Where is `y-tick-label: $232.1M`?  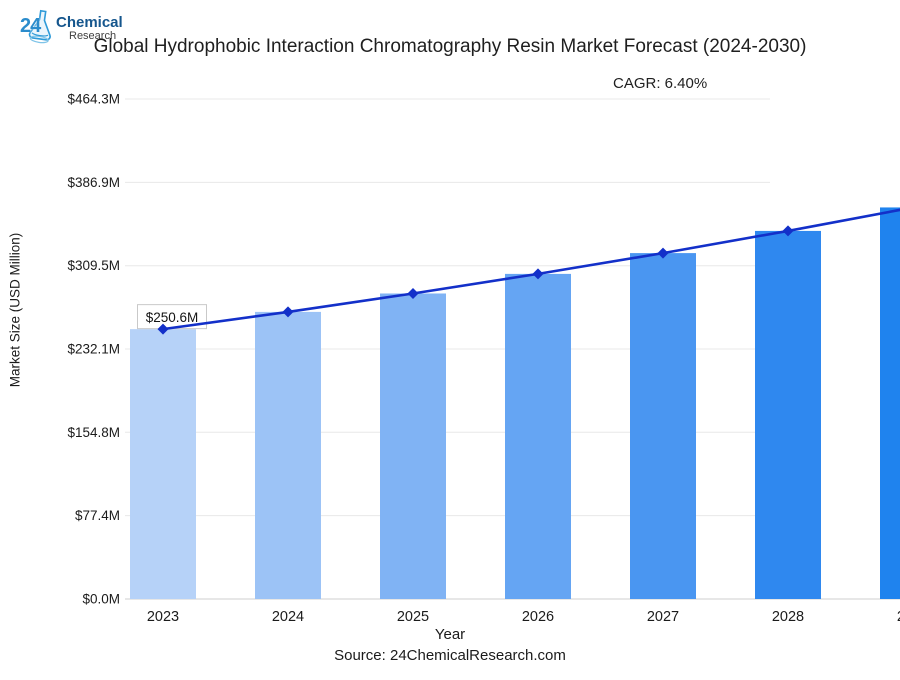 y-tick-label: $232.1M is located at coordinates (93, 349).